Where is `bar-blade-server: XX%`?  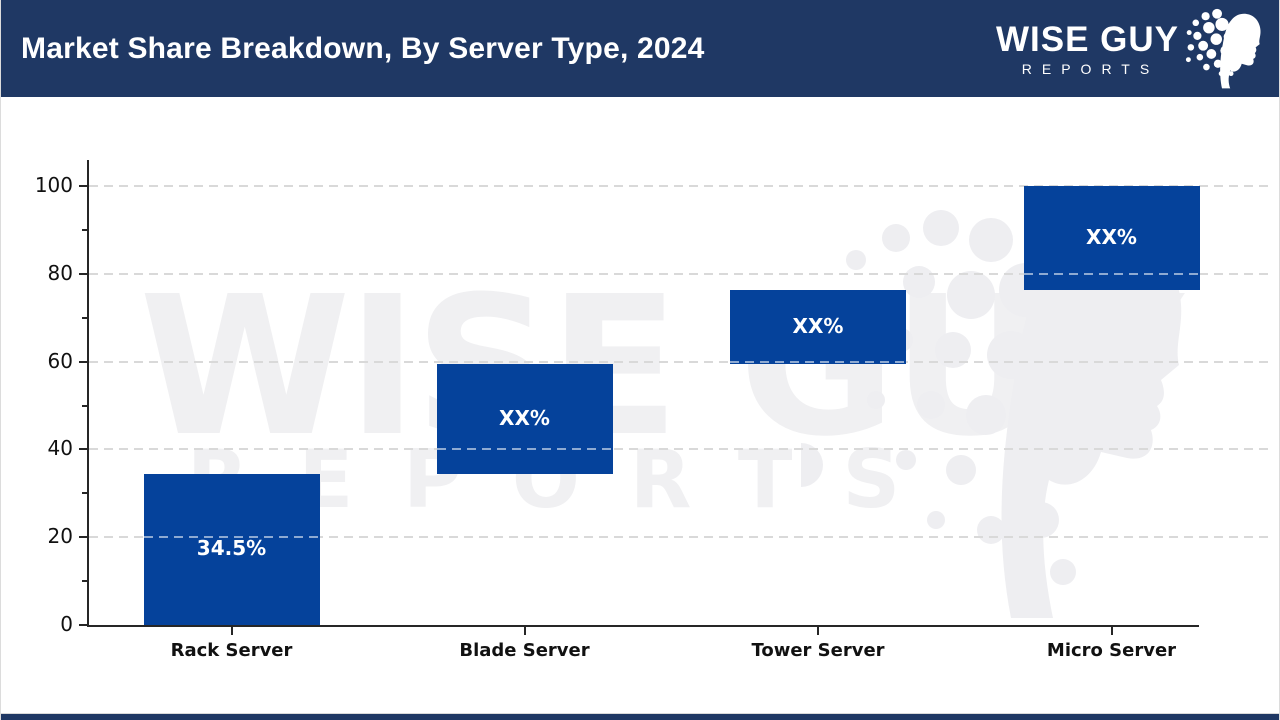
bar-blade-server: XX% is located at coordinates (524, 418).